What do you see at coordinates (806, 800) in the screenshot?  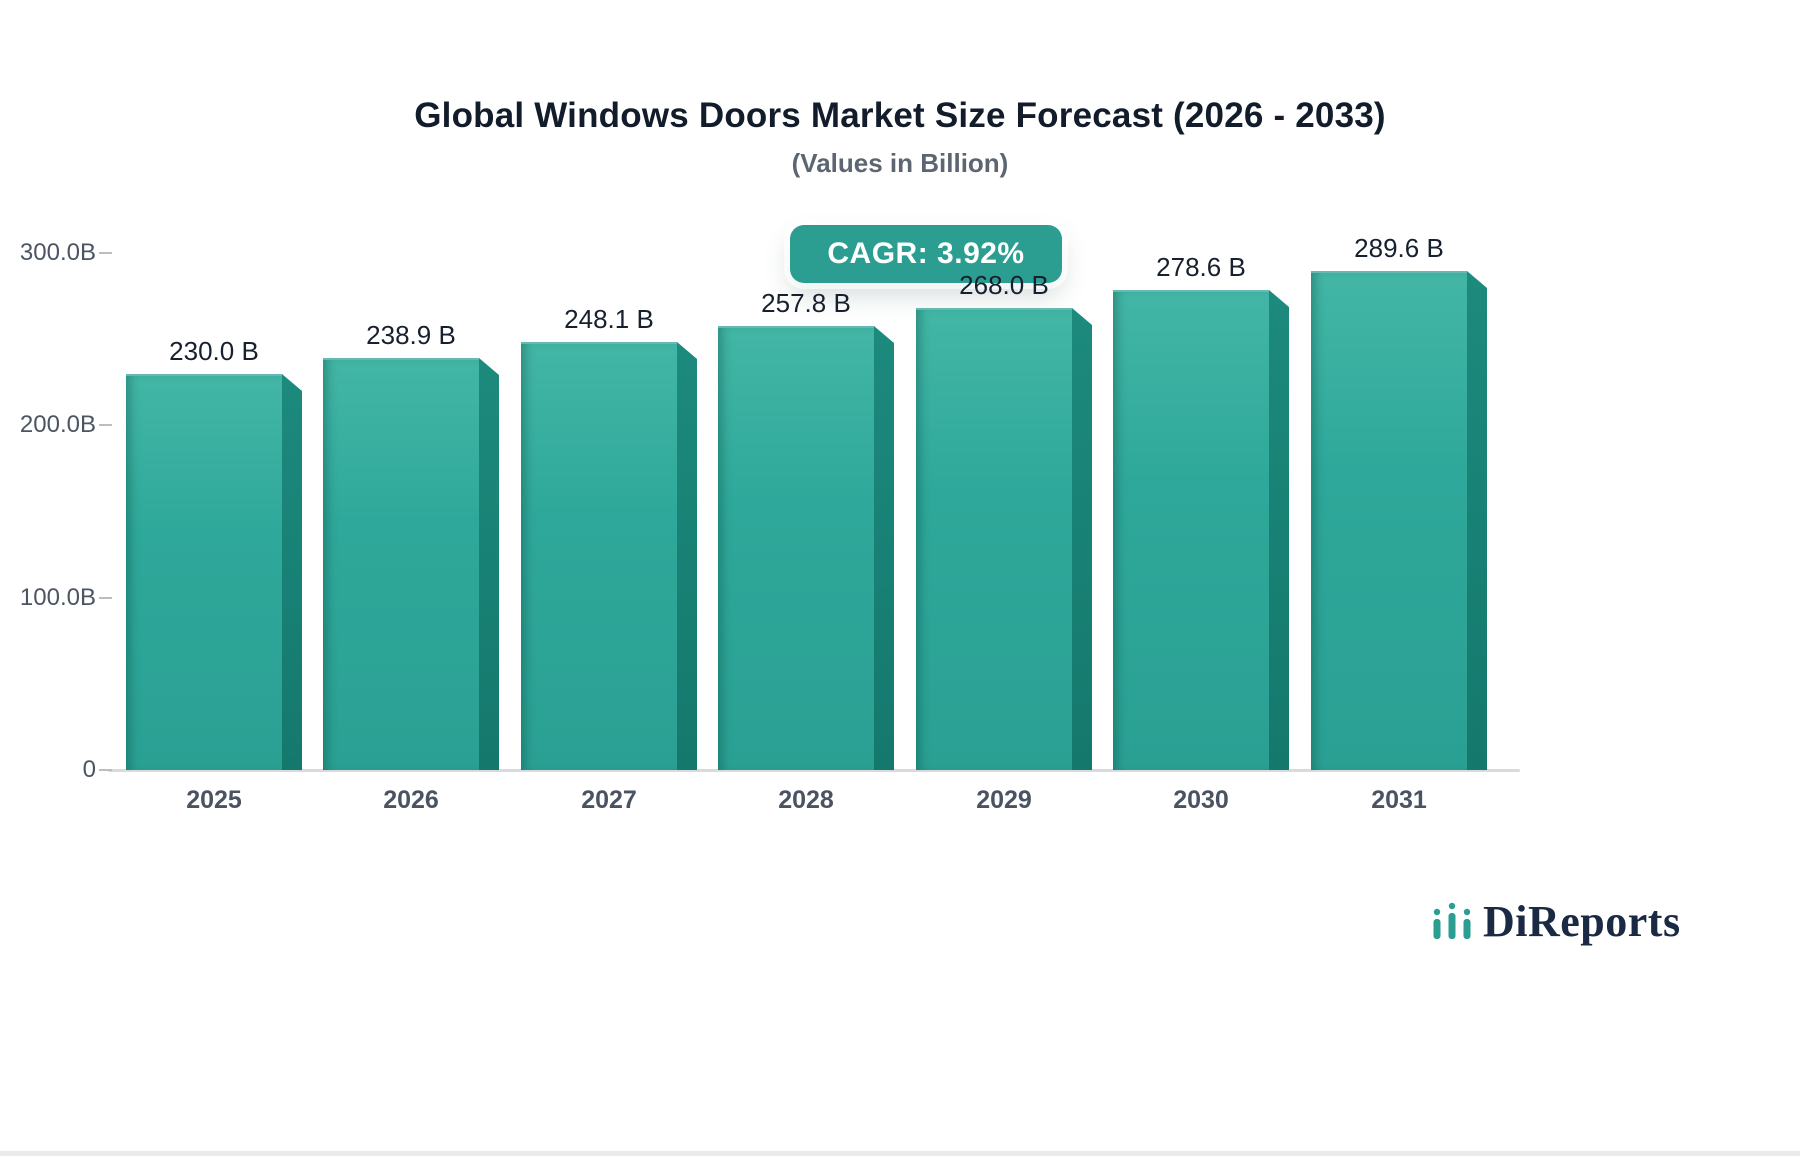 I see `x-axis-label: 2028` at bounding box center [806, 800].